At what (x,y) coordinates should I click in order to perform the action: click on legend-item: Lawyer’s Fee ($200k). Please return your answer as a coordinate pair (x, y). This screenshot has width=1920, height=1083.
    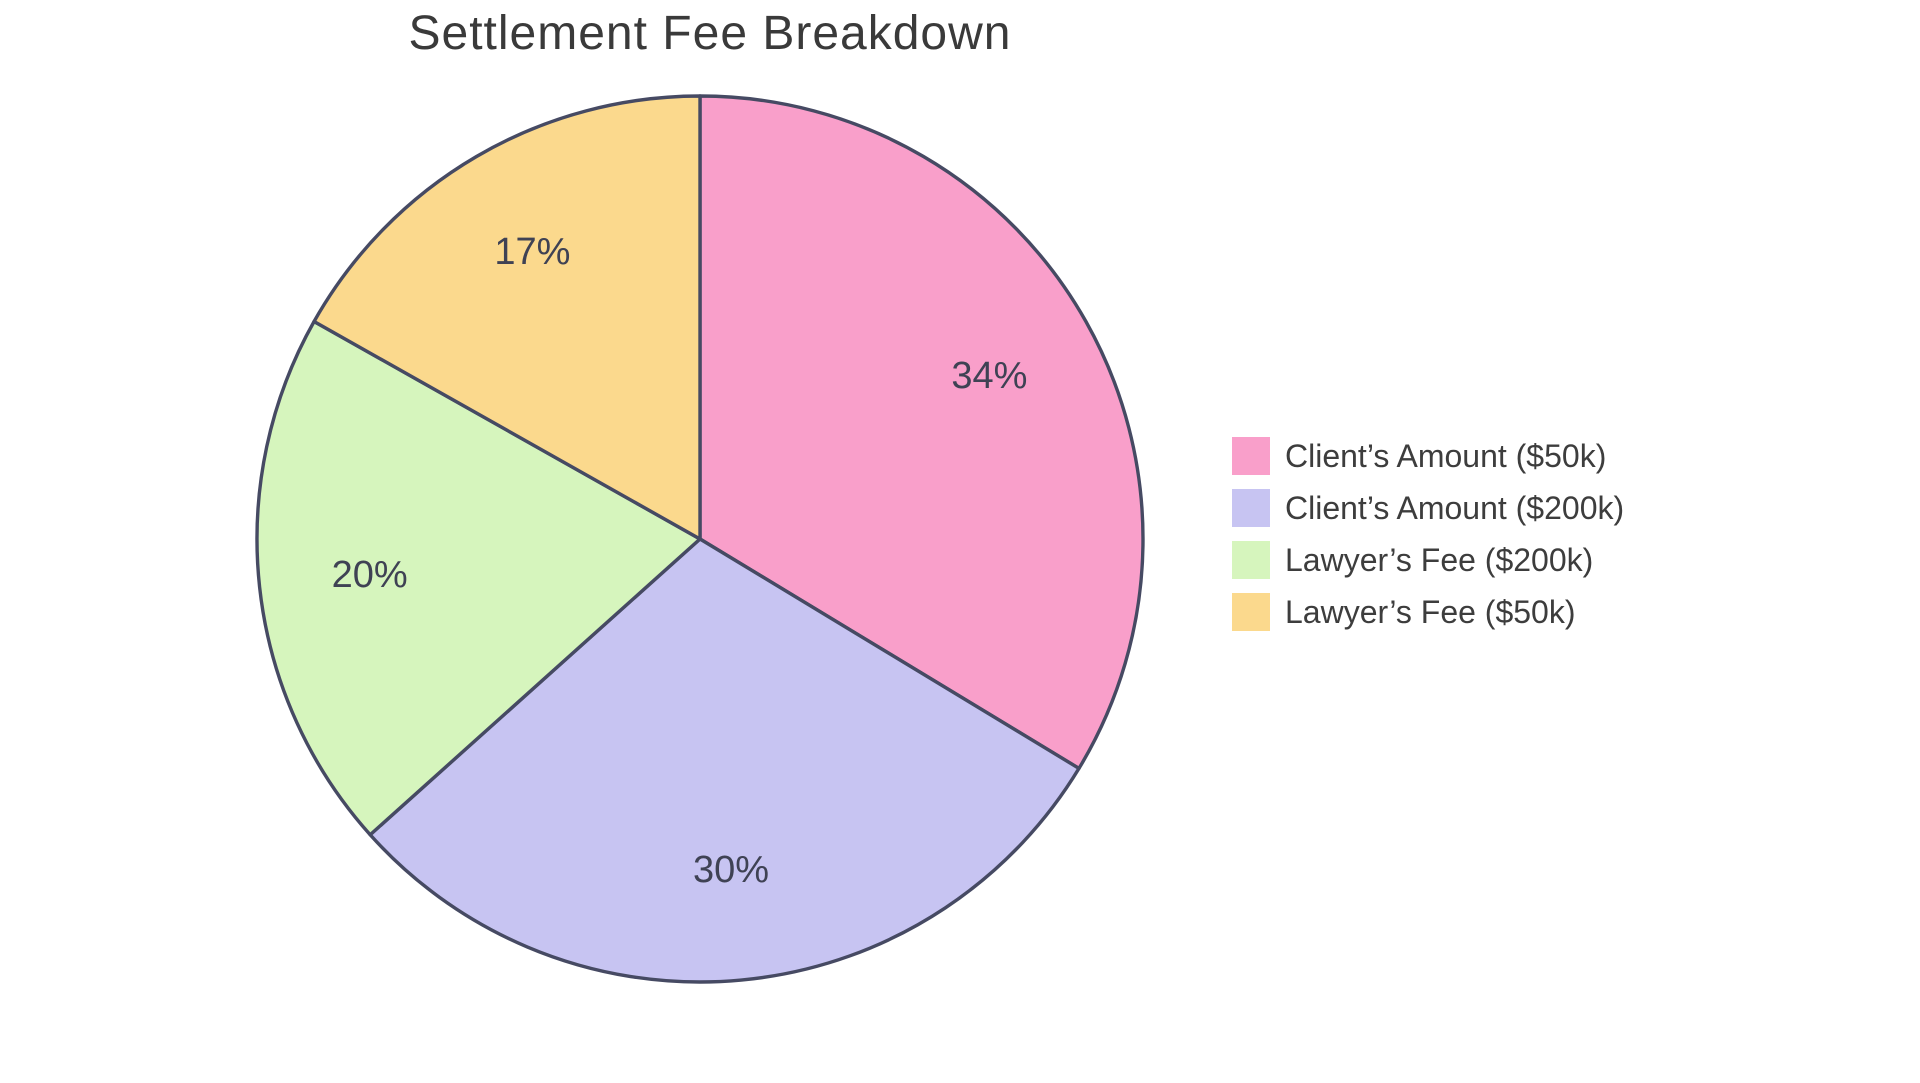
    Looking at the image, I should click on (1428, 560).